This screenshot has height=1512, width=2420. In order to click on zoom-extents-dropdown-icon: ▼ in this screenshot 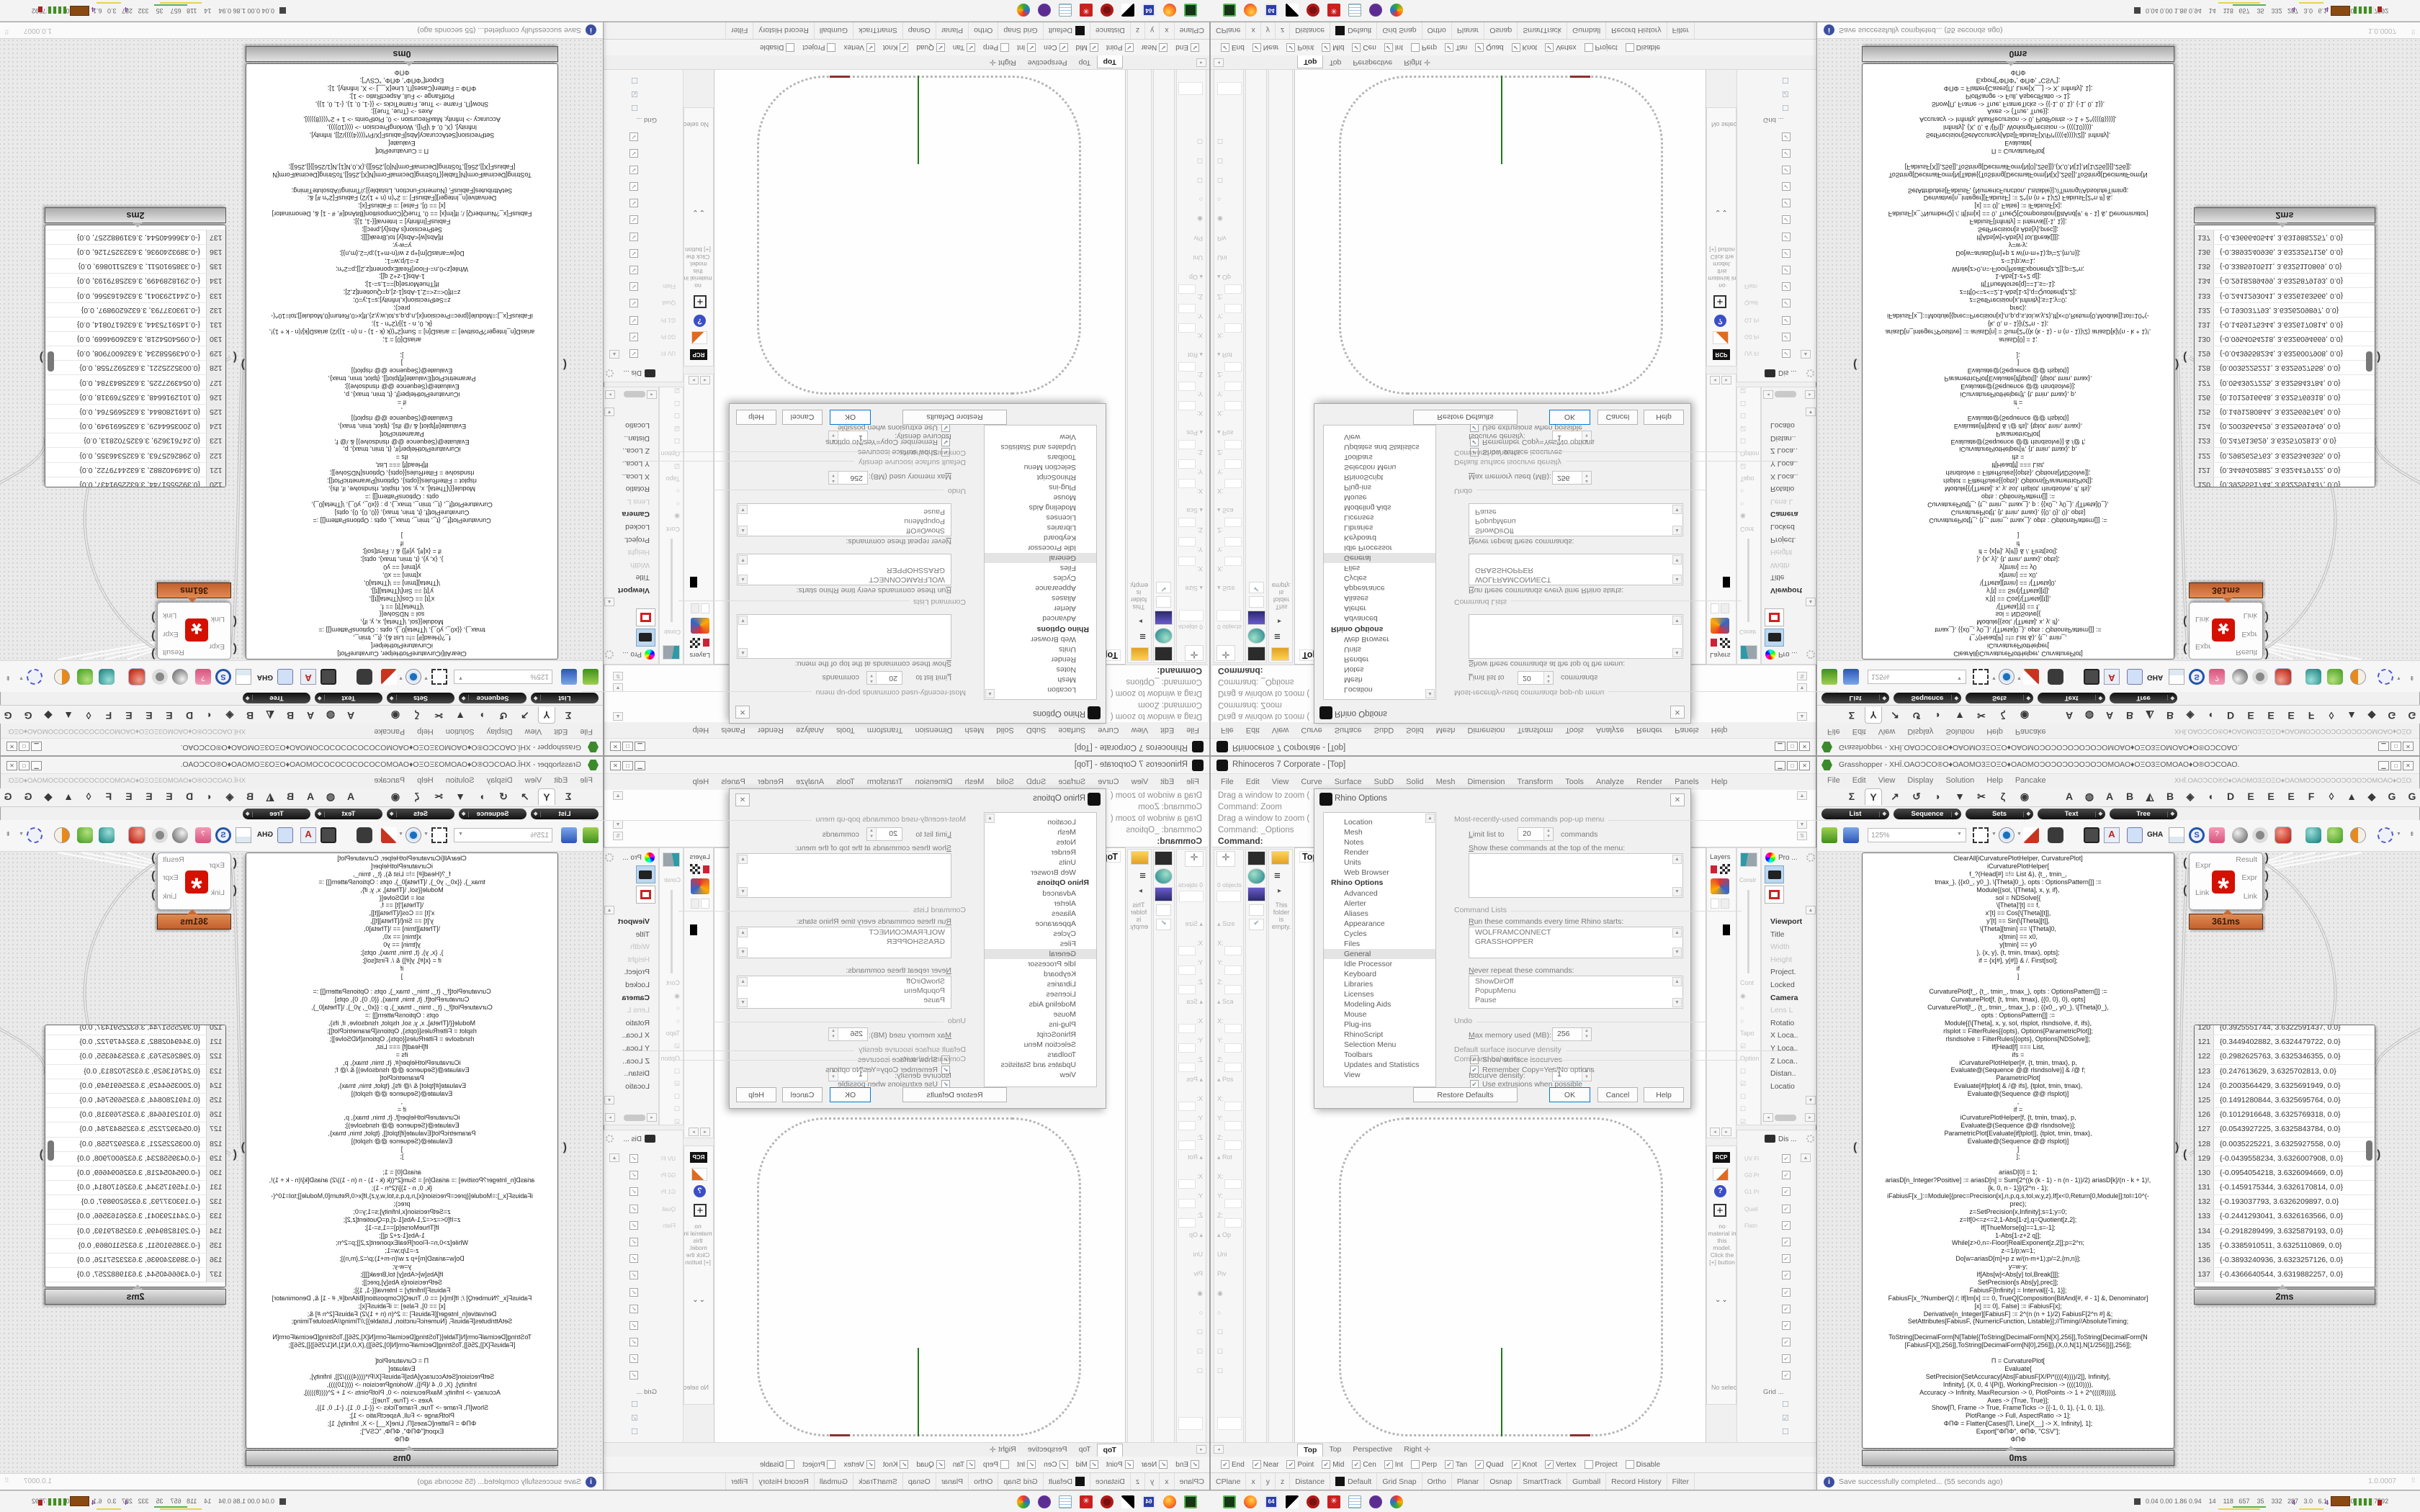, I will do `click(1993, 834)`.